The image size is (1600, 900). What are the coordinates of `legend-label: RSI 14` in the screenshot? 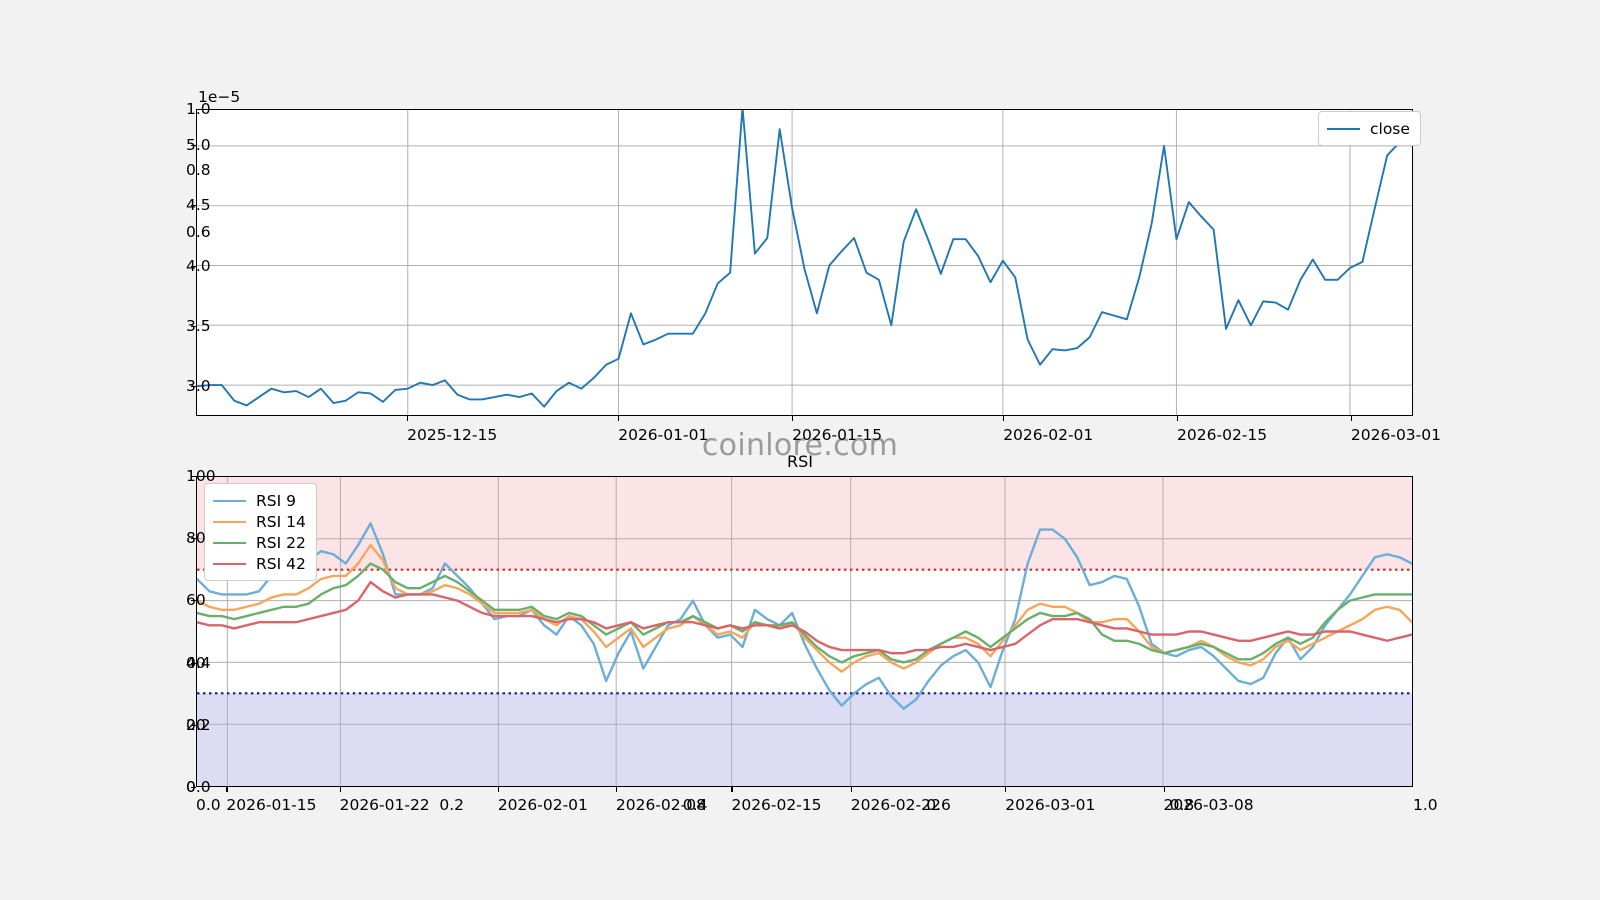 It's located at (281, 521).